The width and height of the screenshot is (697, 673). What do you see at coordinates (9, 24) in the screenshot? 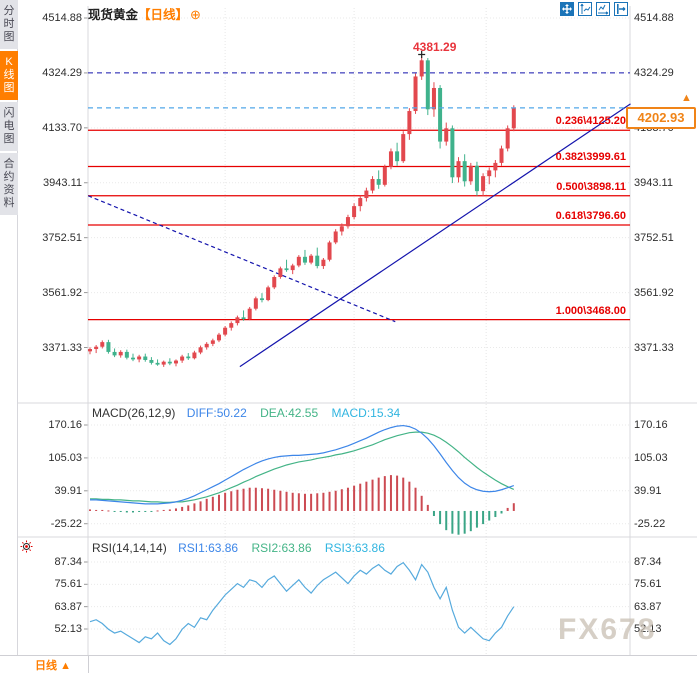
I see `sidebar-tab-timeline-chart: 分时图` at bounding box center [9, 24].